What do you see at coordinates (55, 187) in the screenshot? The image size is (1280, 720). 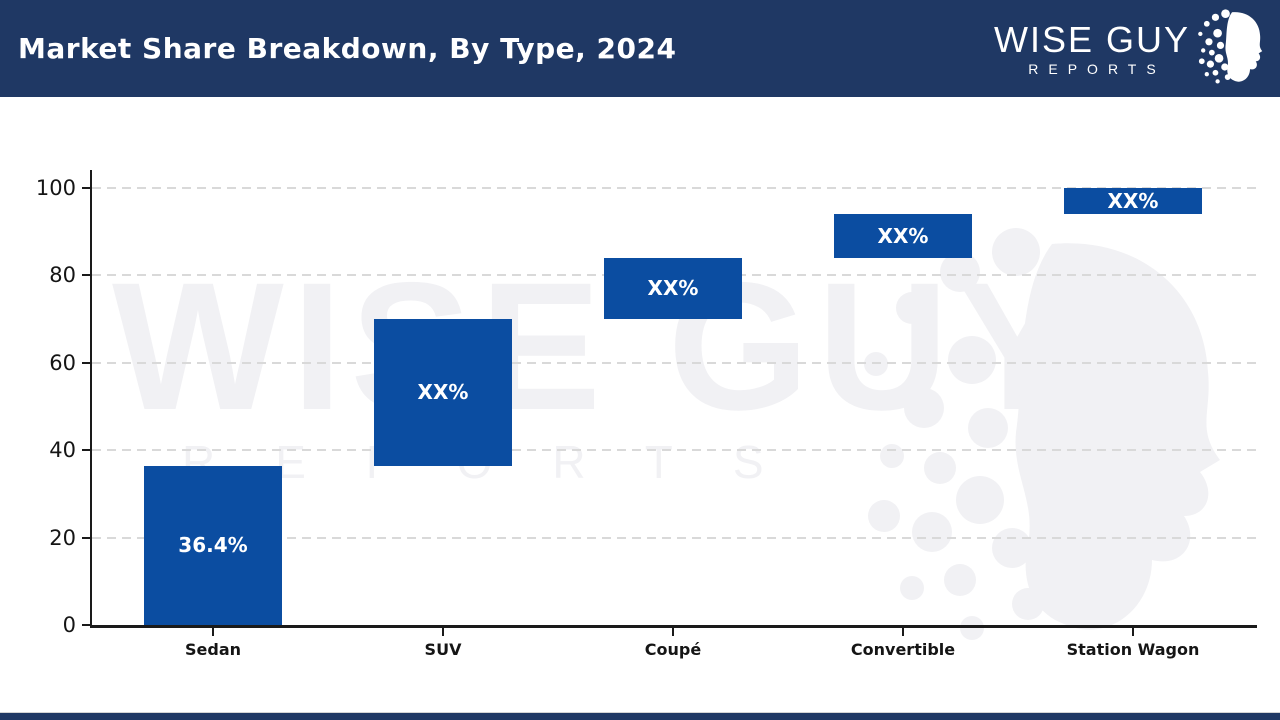 I see `y-tick-label: 100` at bounding box center [55, 187].